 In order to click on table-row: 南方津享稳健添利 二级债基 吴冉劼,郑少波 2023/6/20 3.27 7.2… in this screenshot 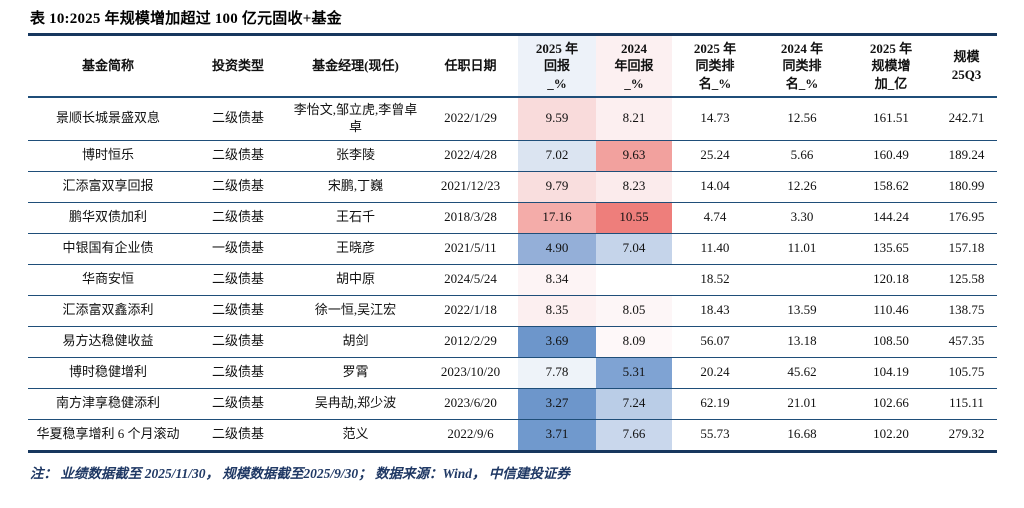, I will do `click(512, 403)`.